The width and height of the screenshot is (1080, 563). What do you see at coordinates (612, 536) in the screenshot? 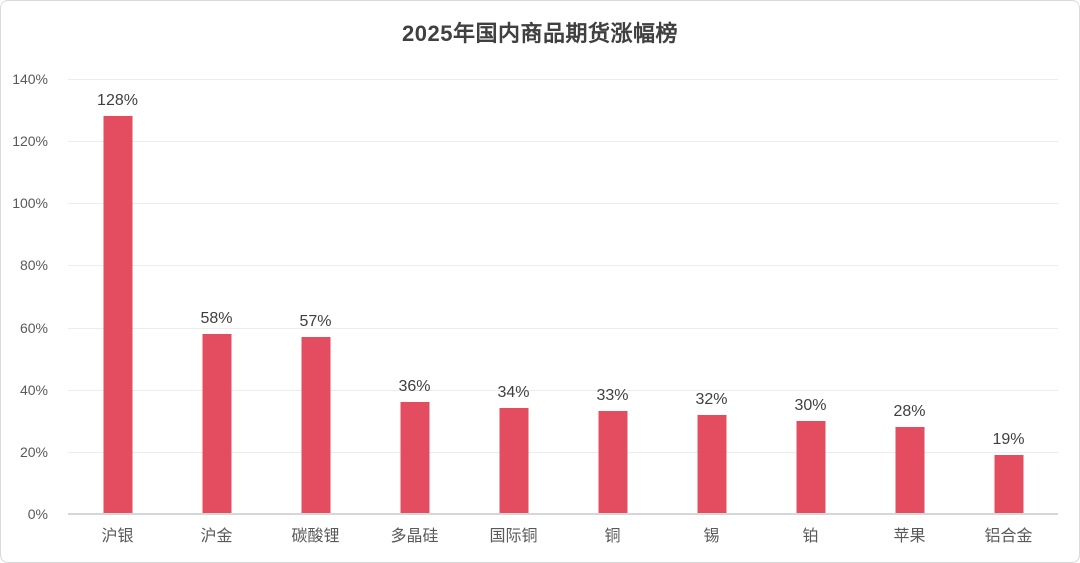
I see `x-tick-label: 铜` at bounding box center [612, 536].